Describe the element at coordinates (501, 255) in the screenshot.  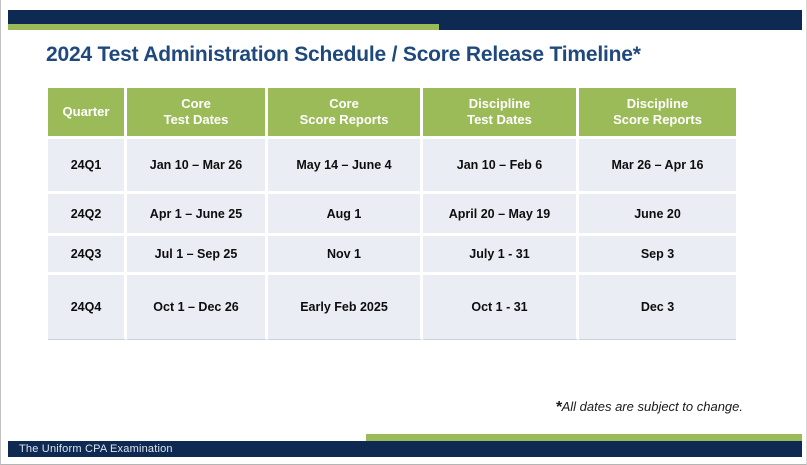
I see `cell-discipline-test-dates: July 1 - 31` at that location.